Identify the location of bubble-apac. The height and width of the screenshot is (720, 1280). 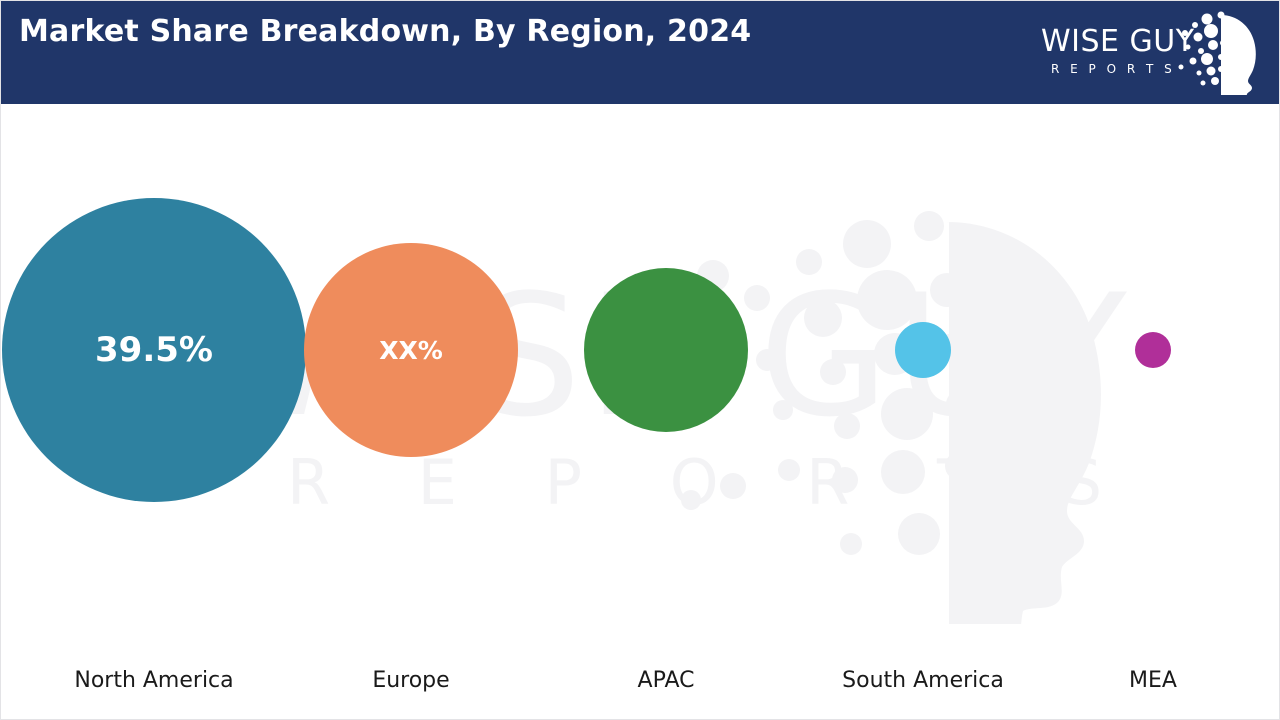
(666, 350).